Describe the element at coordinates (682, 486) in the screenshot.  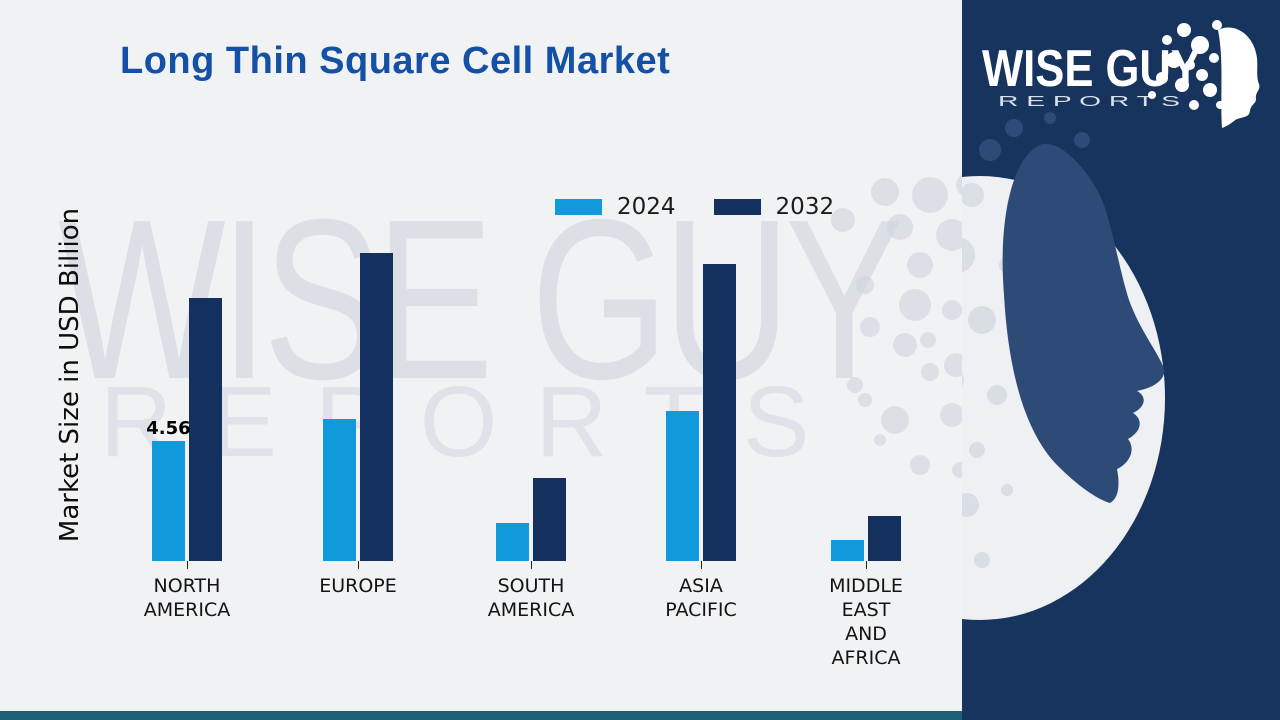
I see `bar-2024-asia-pacific` at that location.